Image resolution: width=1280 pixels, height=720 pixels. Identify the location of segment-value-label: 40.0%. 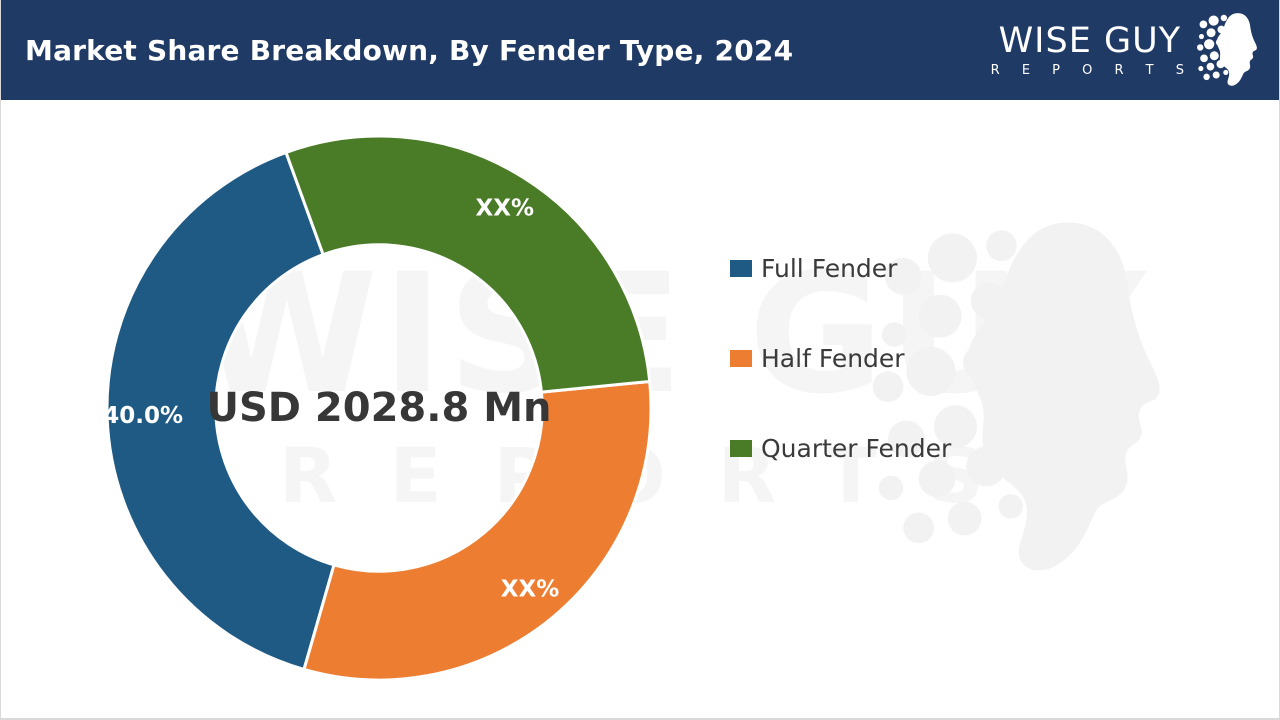
(143, 416).